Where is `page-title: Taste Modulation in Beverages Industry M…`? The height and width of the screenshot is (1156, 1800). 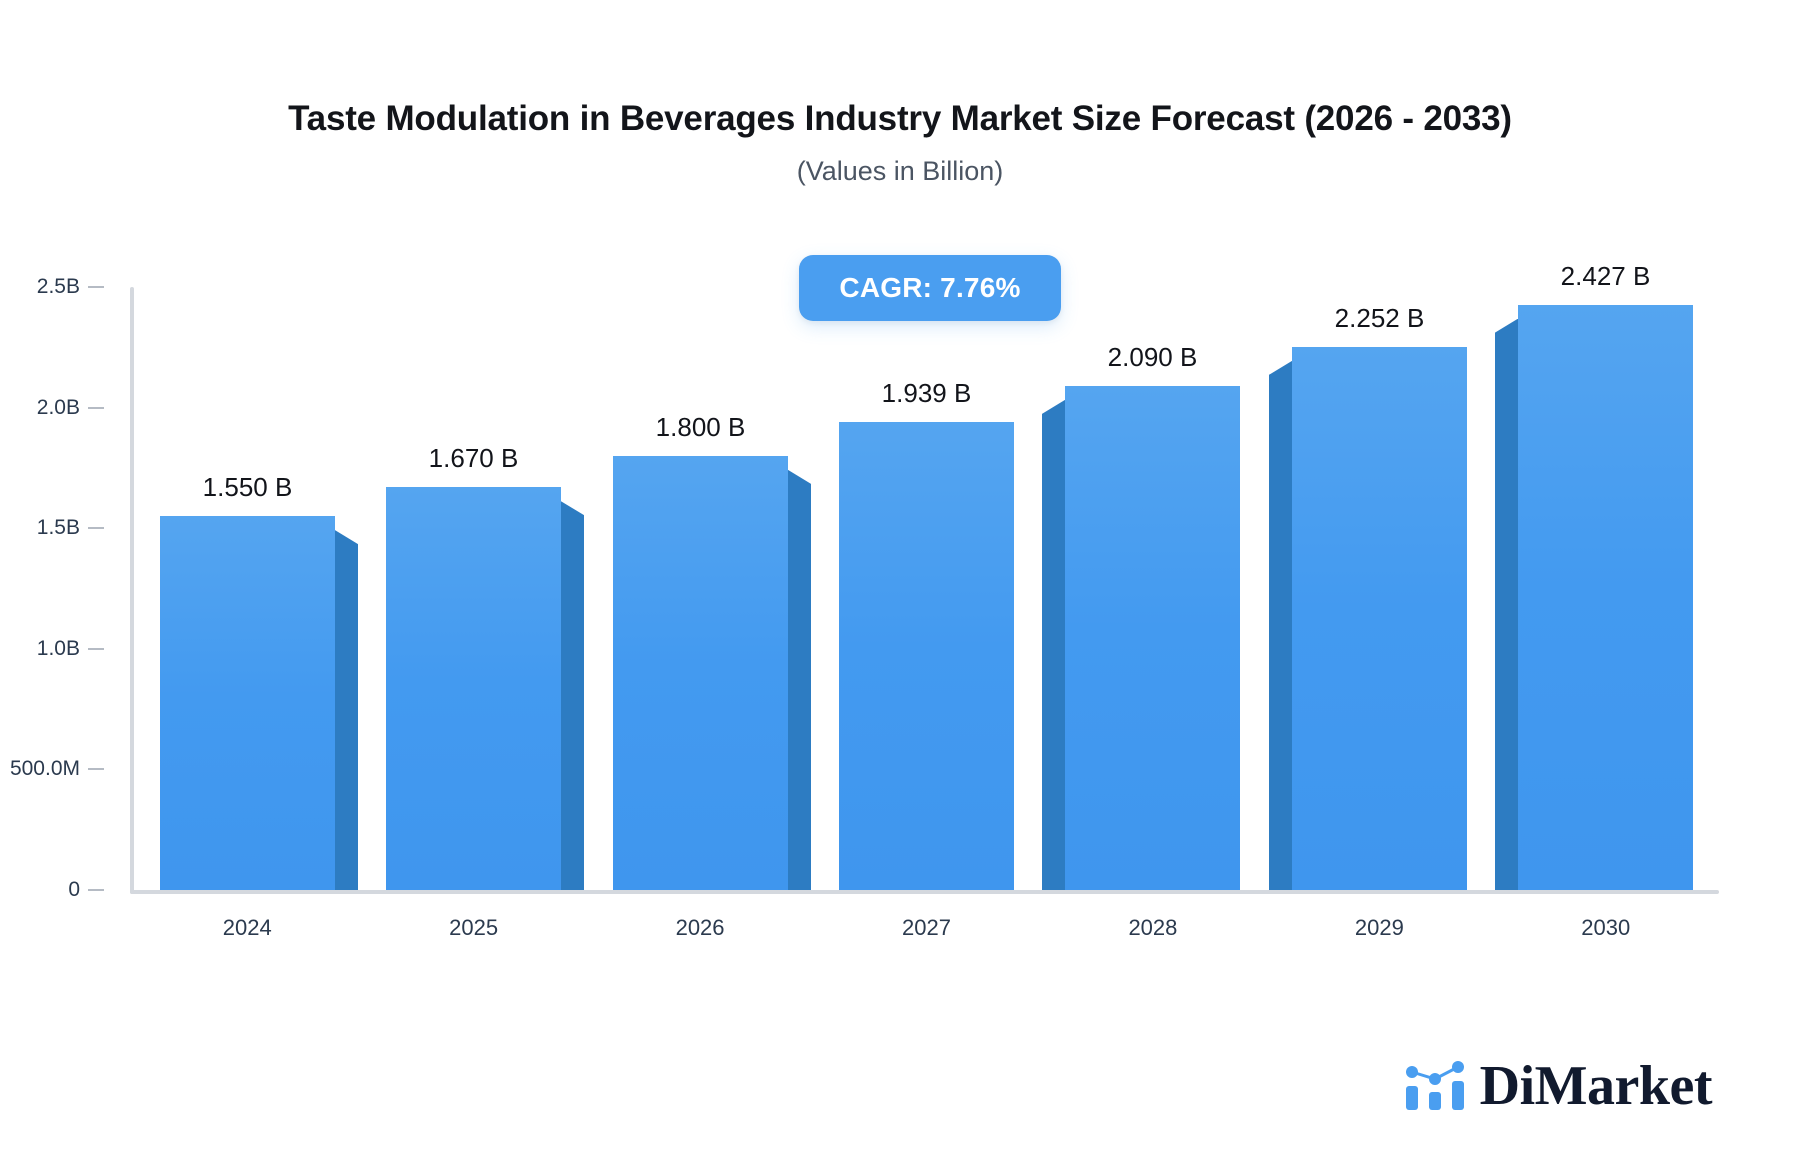
page-title: Taste Modulation in Beverages Industry M… is located at coordinates (900, 118).